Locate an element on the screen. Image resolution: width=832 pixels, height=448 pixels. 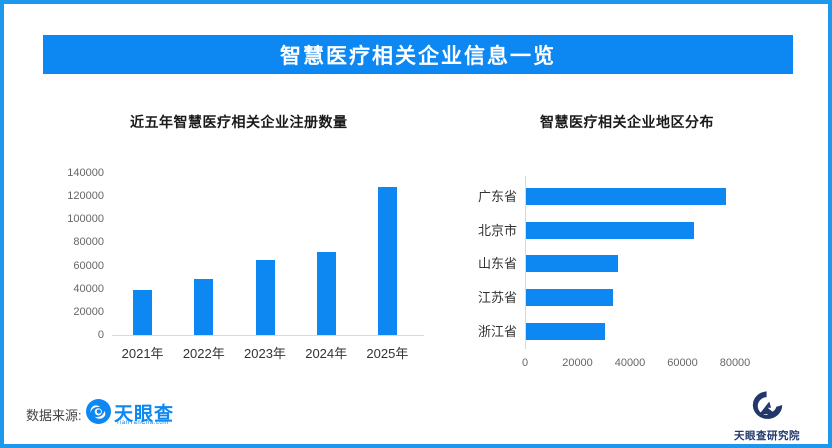
y-tick-label: 120000 is located at coordinates (85, 196).